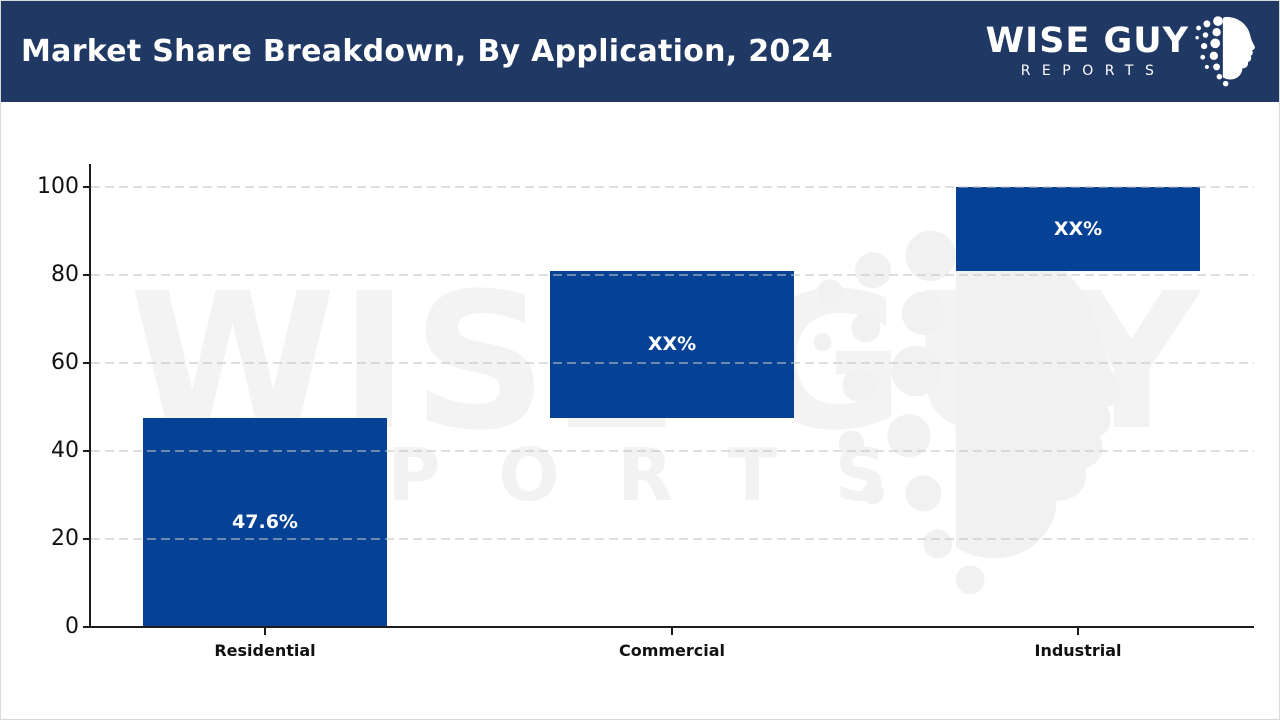 This screenshot has height=720, width=1280. What do you see at coordinates (265, 650) in the screenshot?
I see `x-tick-label-residential: Residential` at bounding box center [265, 650].